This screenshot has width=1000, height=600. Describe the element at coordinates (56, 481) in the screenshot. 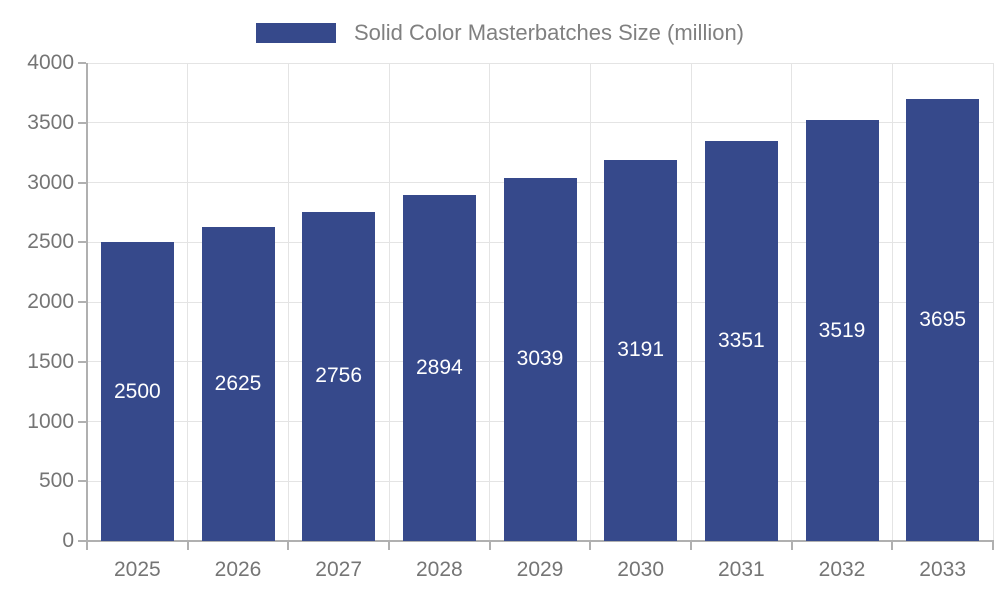

I see `y-tick-label: 500` at that location.